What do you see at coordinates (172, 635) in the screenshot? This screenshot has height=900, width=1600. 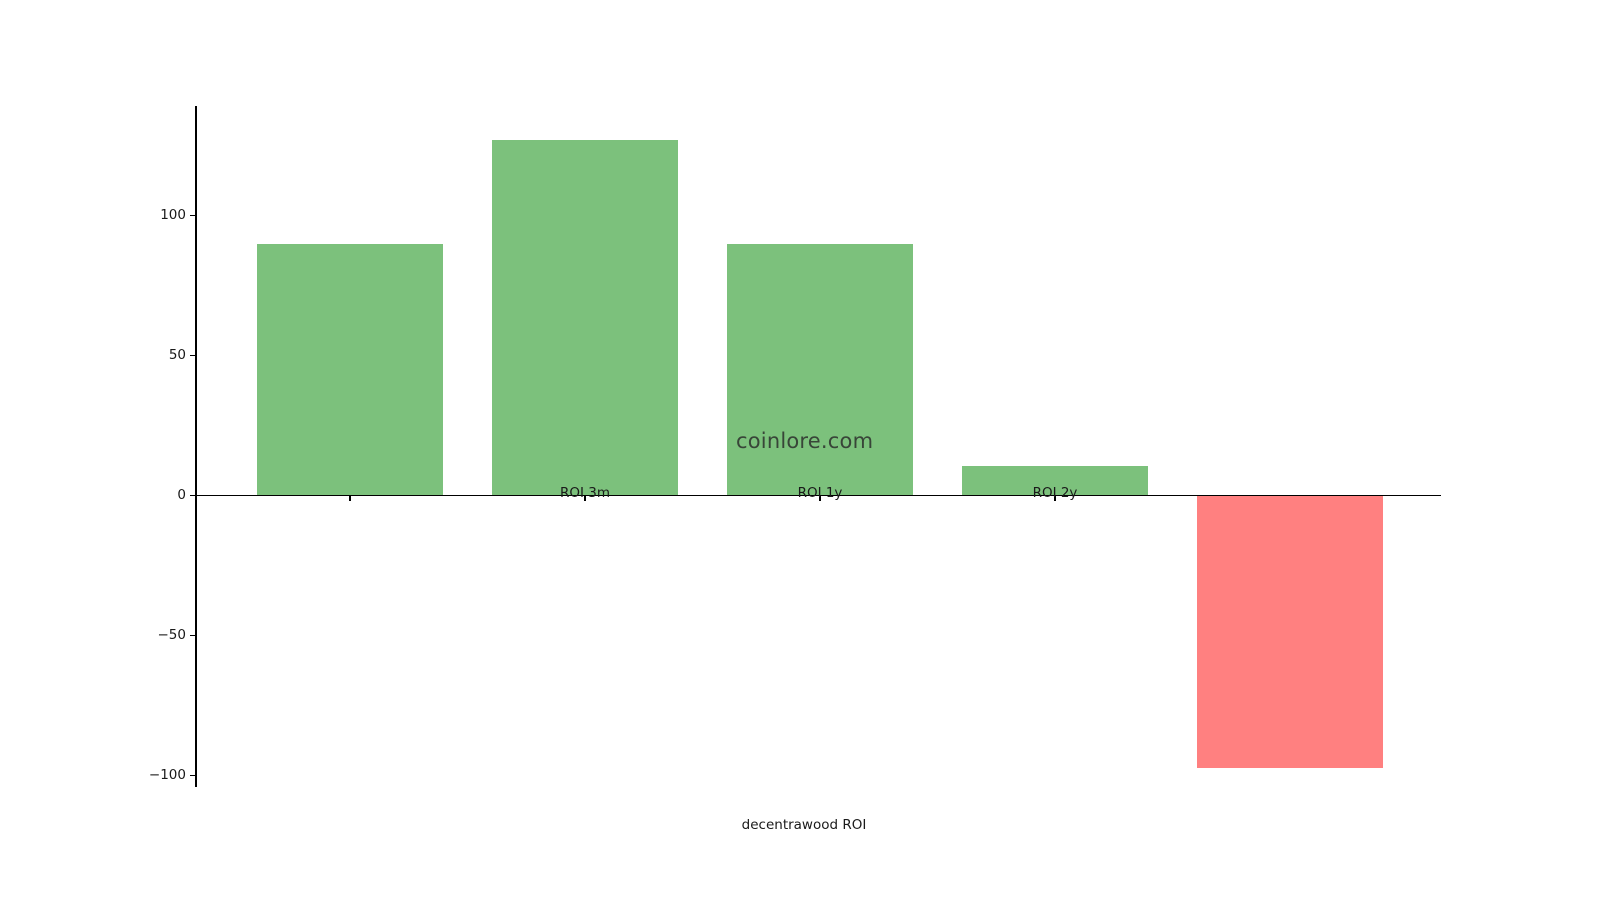 I see `y-tick-label: −50` at bounding box center [172, 635].